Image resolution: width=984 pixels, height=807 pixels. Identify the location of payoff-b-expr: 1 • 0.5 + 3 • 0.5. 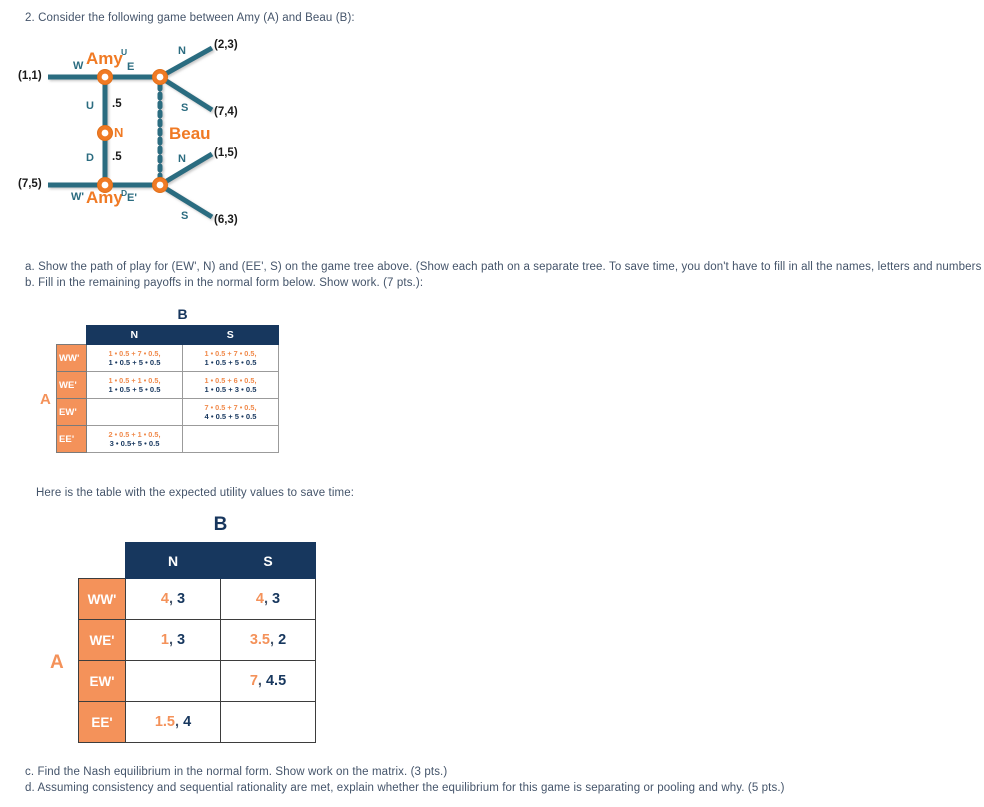
(230, 389).